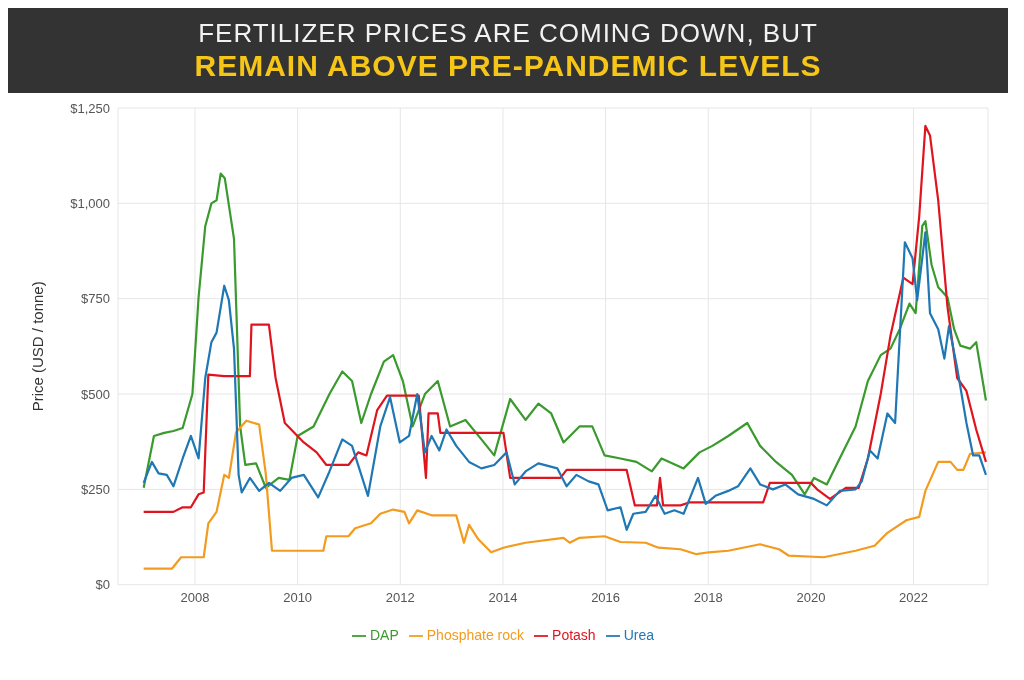  Describe the element at coordinates (508, 33) in the screenshot. I see `chart-title: FERTILIZER PRICES ARE COMING DOWN, BUT` at that location.